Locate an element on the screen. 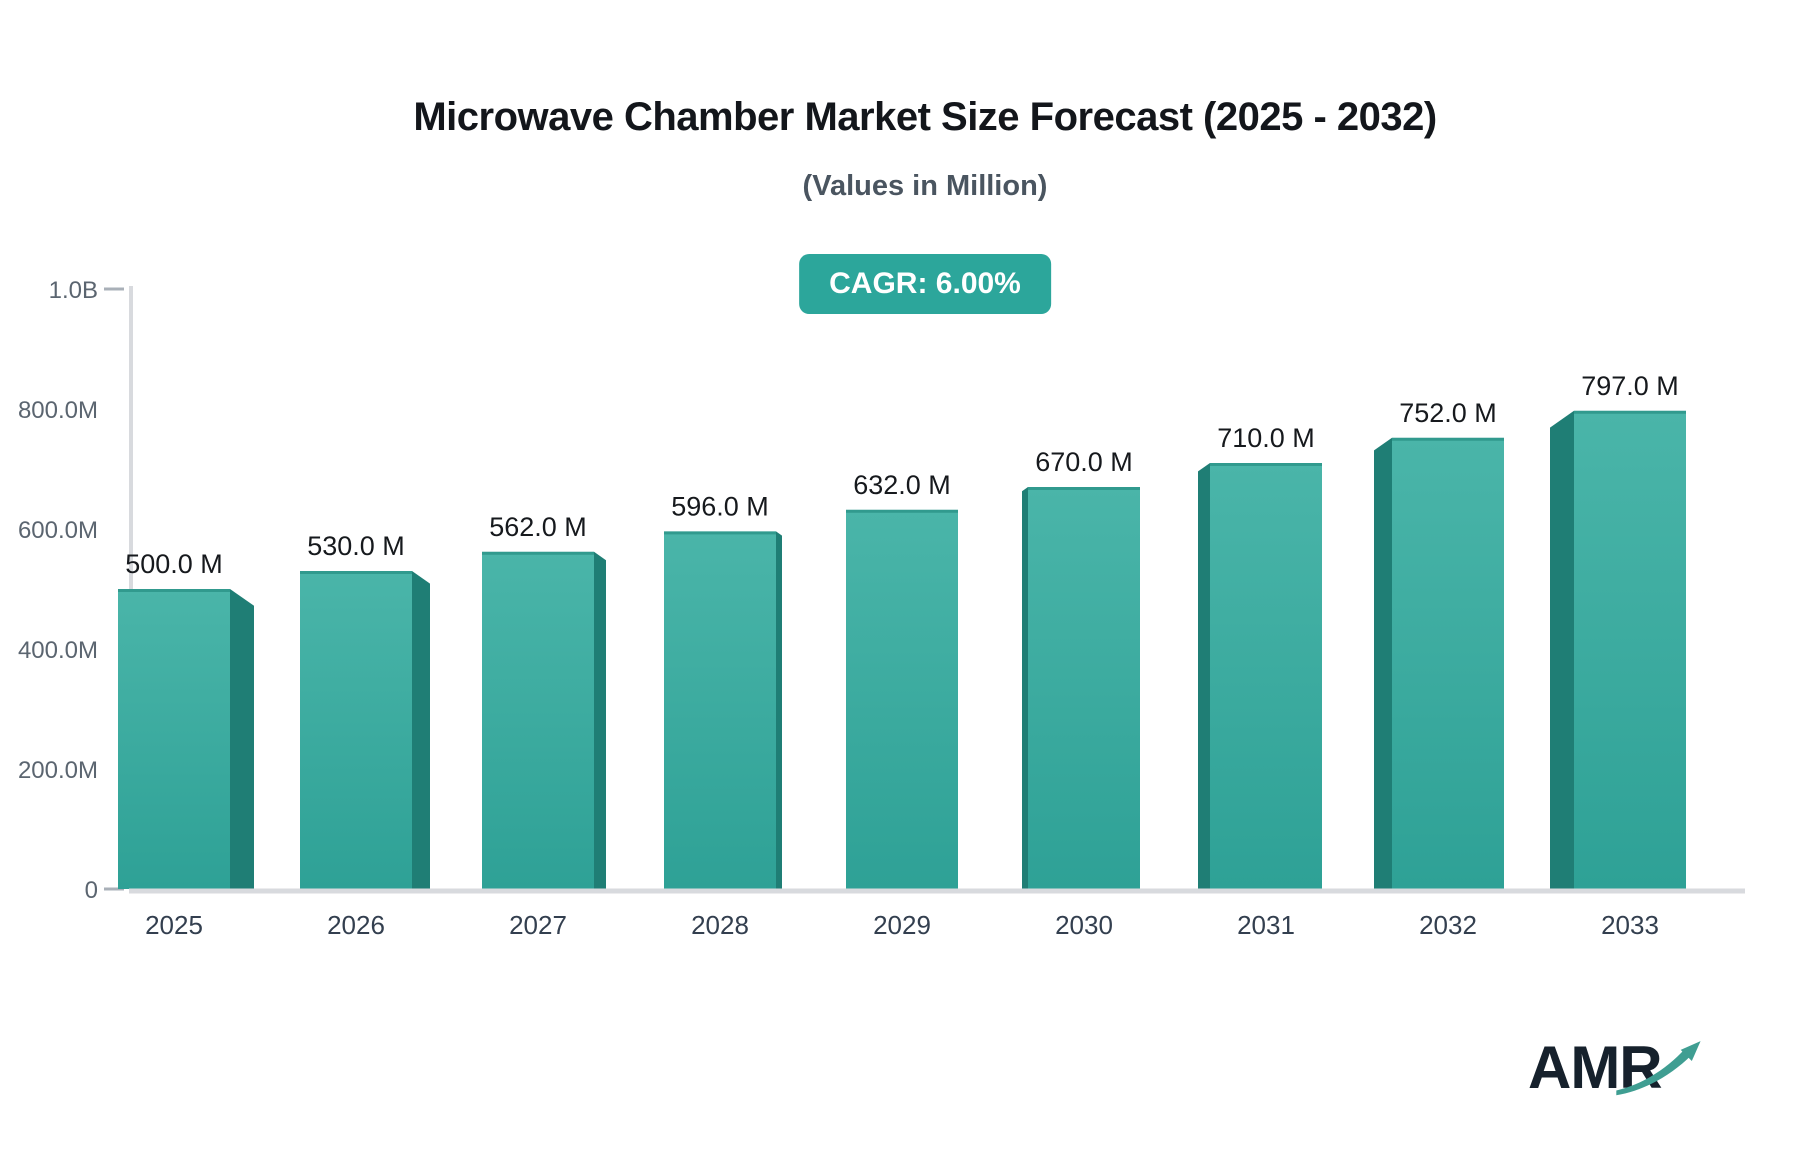 The width and height of the screenshot is (1800, 1156). x-tick-label: 2026 is located at coordinates (356, 925).